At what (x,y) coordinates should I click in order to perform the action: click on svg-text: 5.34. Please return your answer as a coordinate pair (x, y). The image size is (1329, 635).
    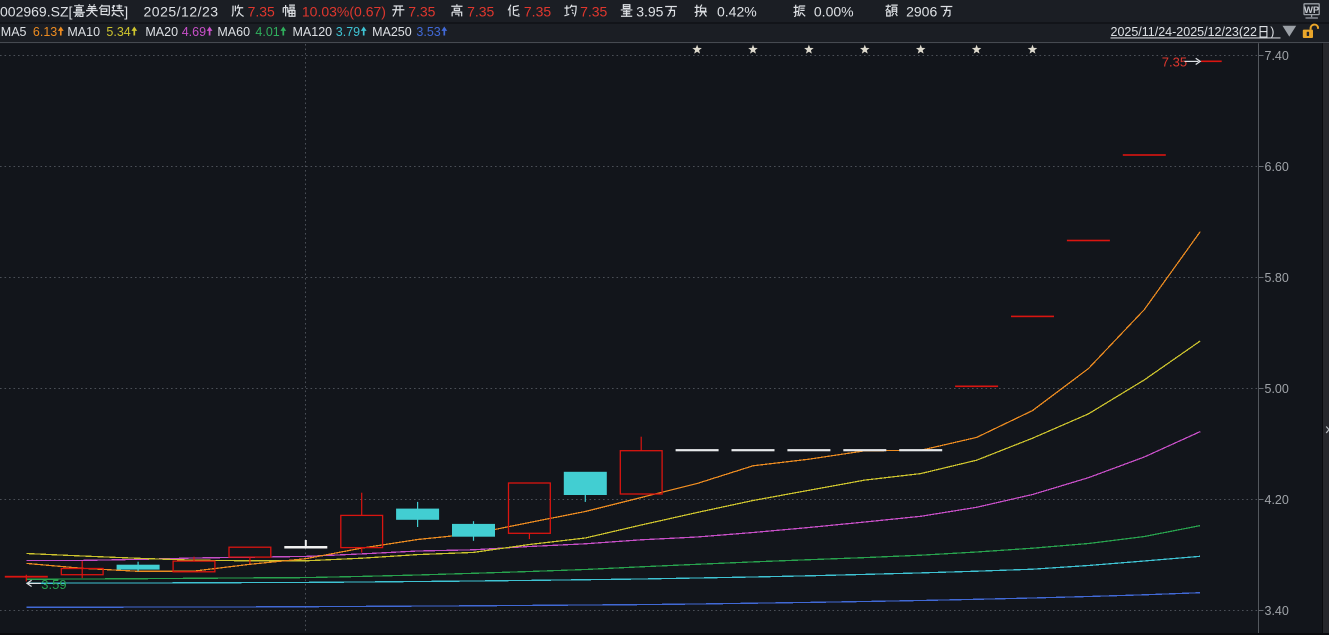
    Looking at the image, I should click on (118, 32).